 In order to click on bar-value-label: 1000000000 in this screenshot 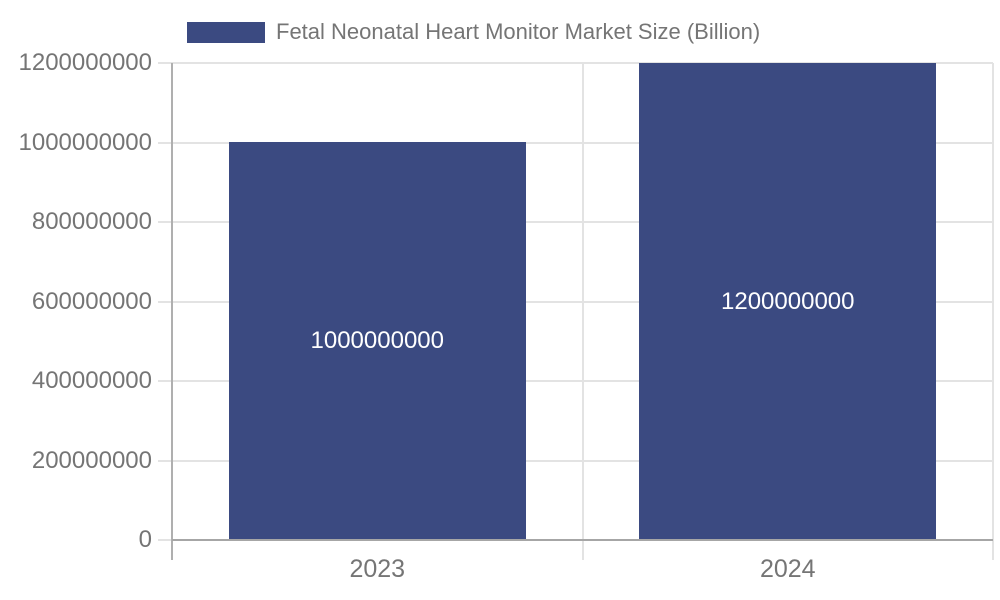, I will do `click(377, 340)`.